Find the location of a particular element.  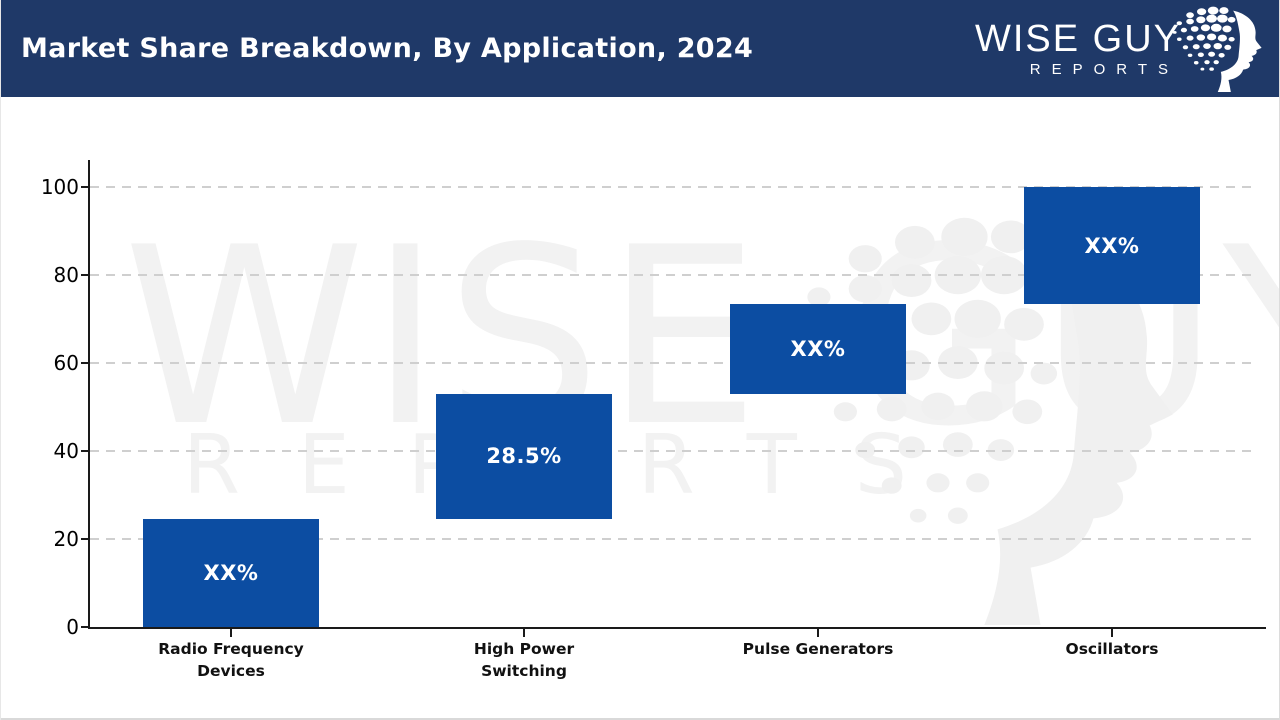

bar-value-label: 28.5% is located at coordinates (524, 456).